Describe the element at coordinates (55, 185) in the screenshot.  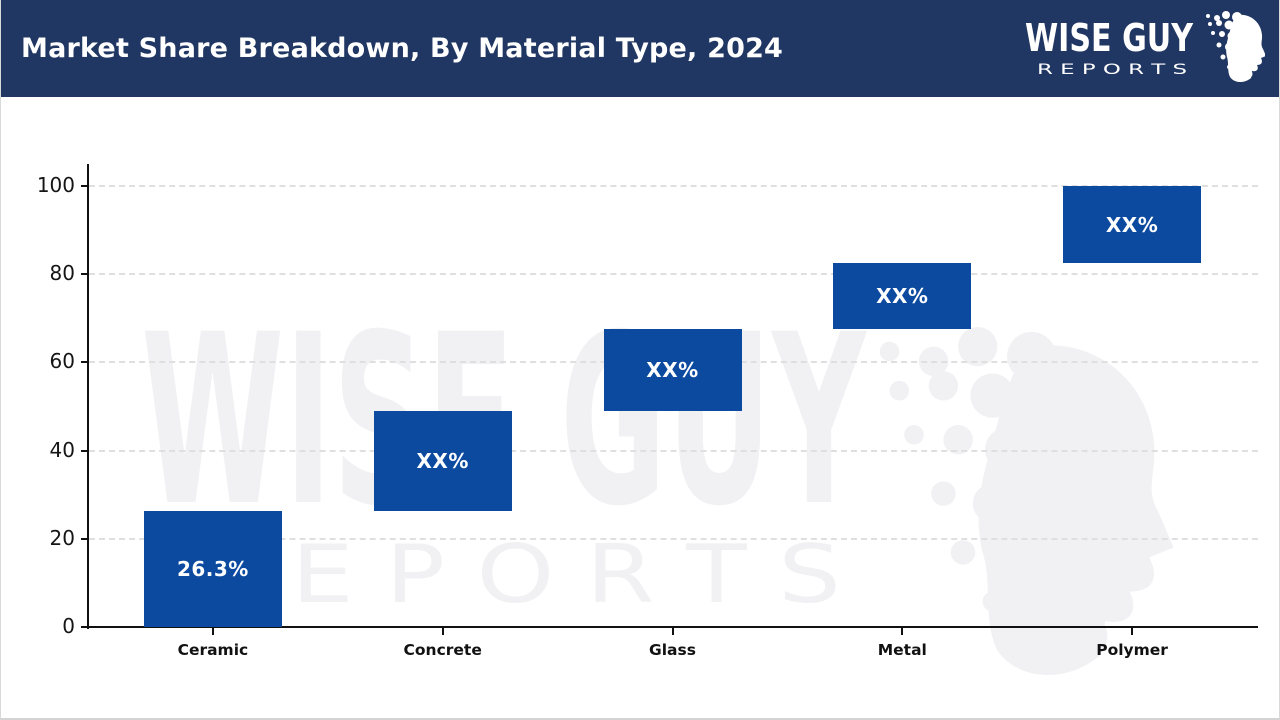
I see `y-tick-label: 100` at that location.